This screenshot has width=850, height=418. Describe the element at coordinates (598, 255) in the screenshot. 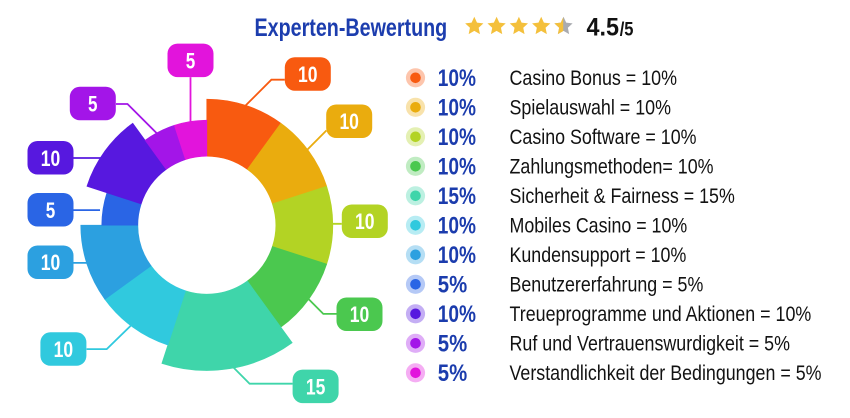

I see `svg-text: Kundensupport = 10%` at that location.